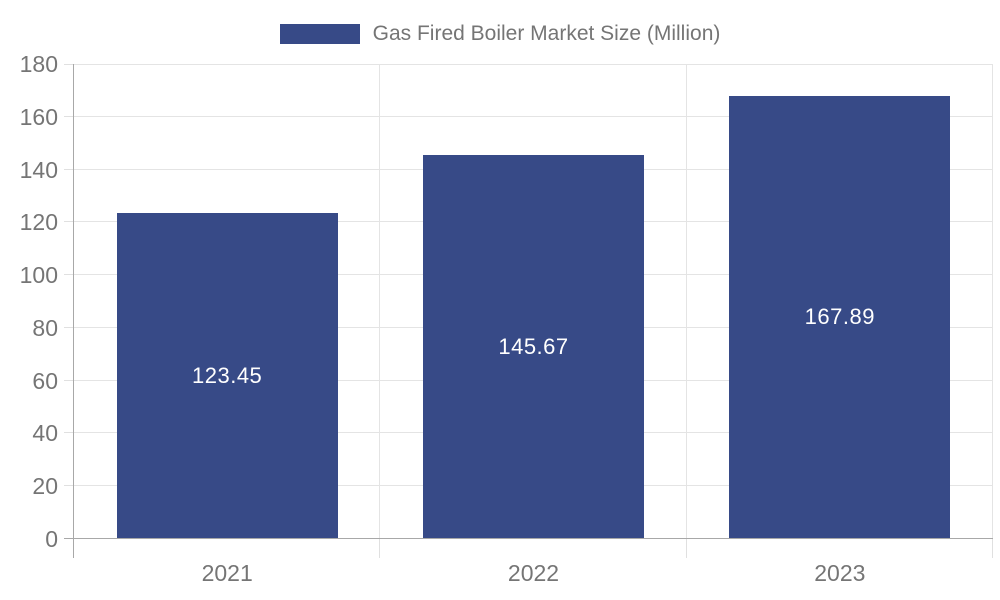 The height and width of the screenshot is (600, 1000). Describe the element at coordinates (45, 327) in the screenshot. I see `y-axis-label-80: 80` at that location.